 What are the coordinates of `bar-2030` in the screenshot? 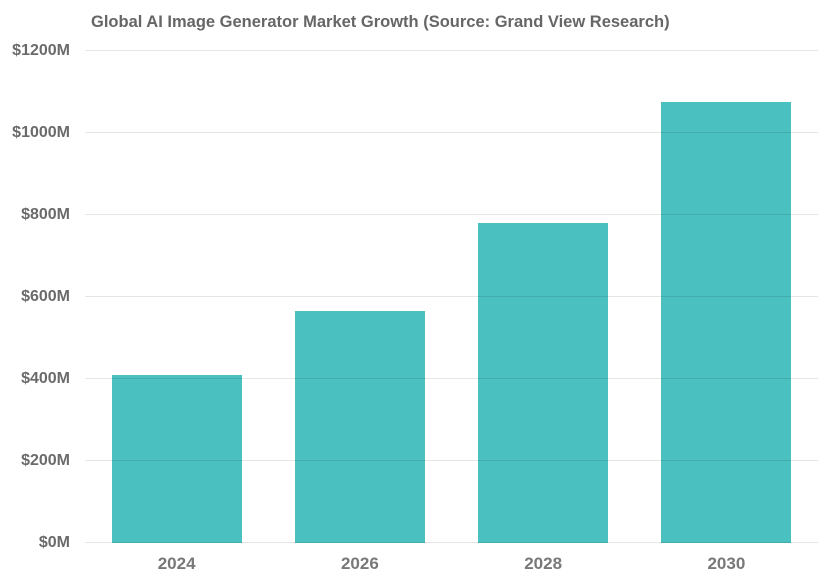 It's located at (726, 322).